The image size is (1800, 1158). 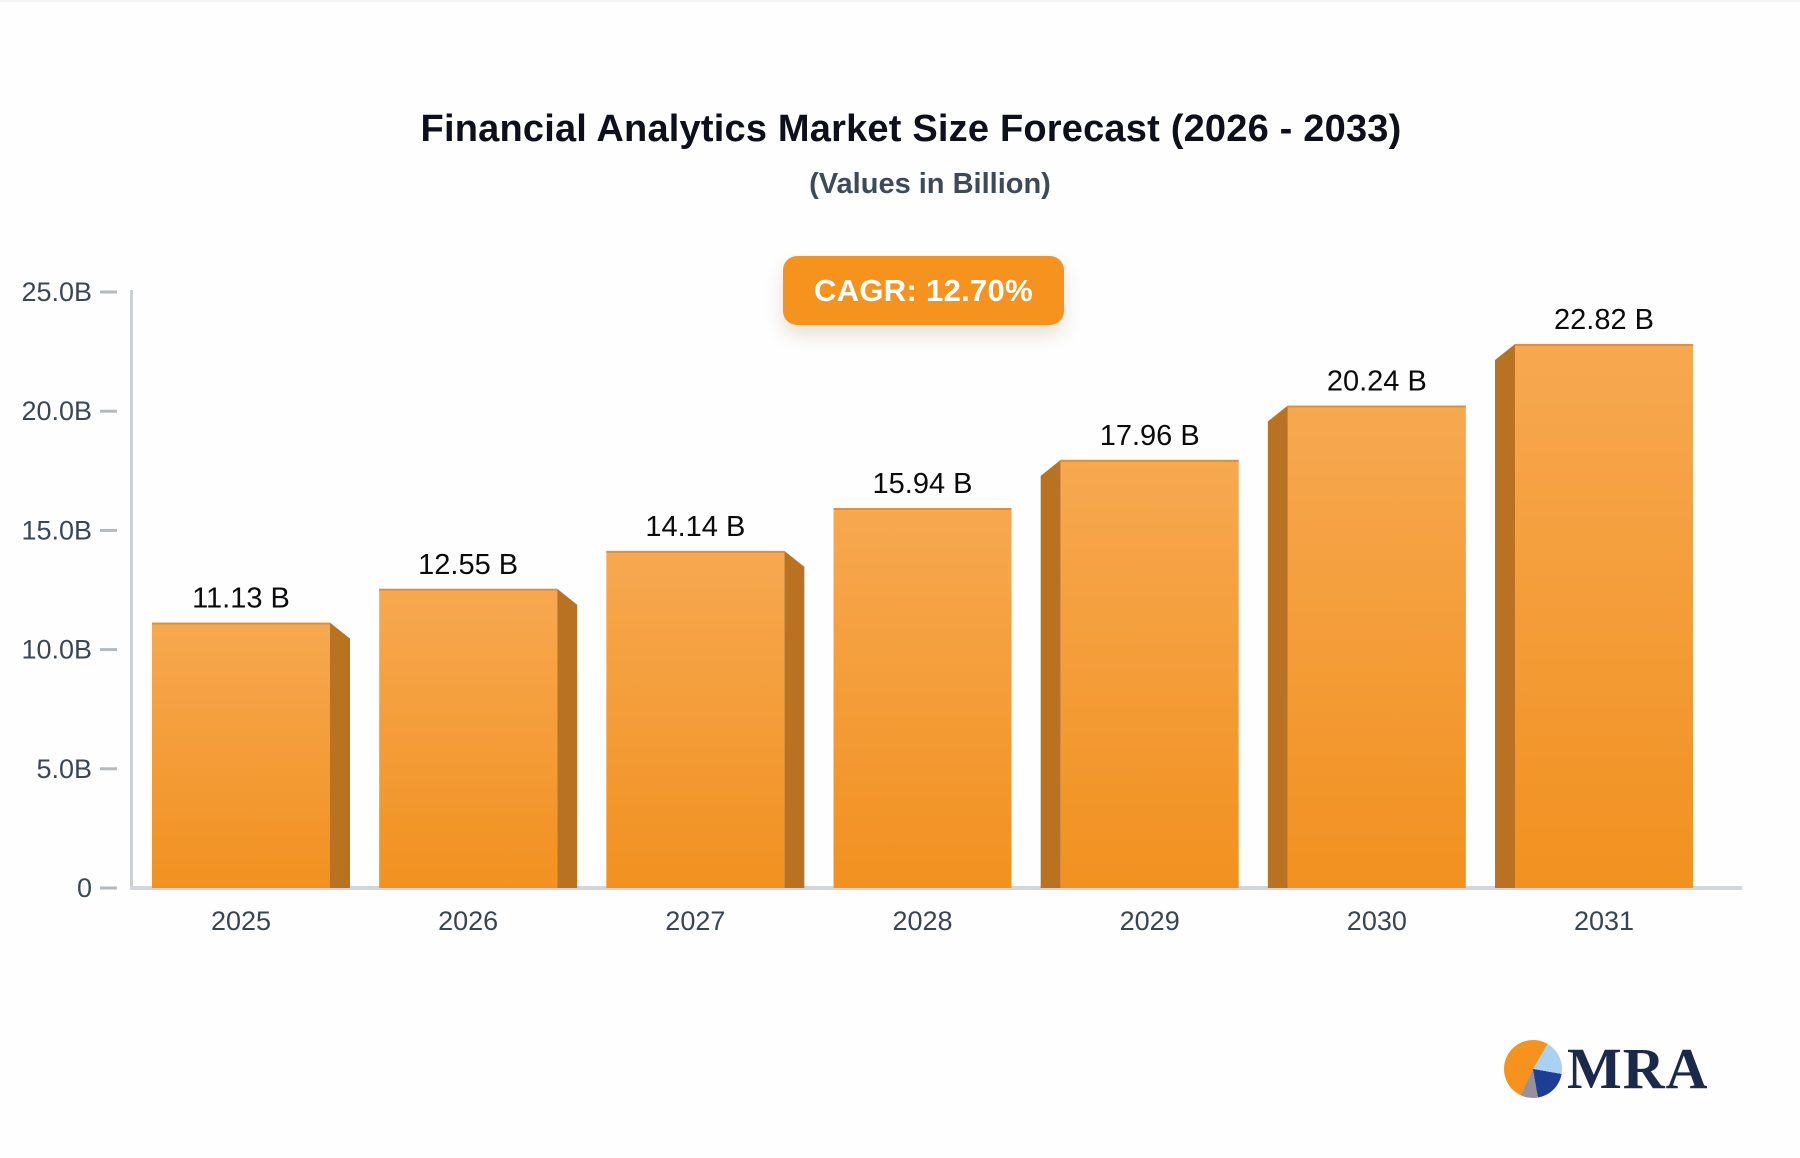 I want to click on x-category-label: 2030, so click(x=1377, y=921).